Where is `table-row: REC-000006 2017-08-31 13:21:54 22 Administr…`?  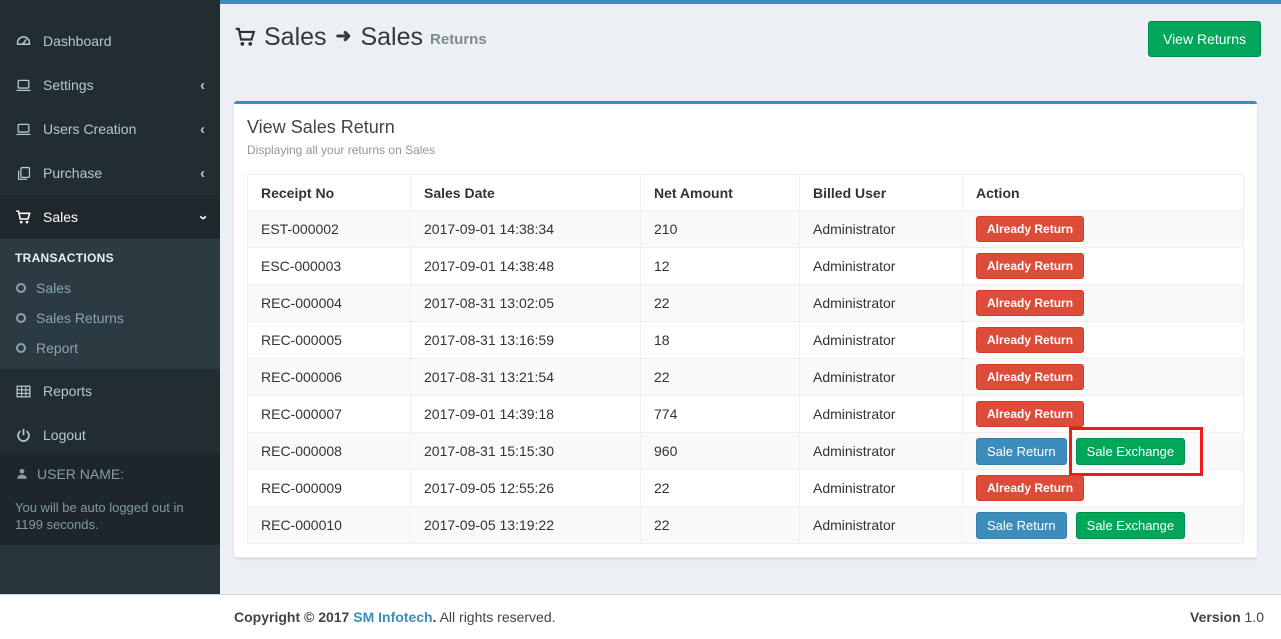 table-row: REC-000006 2017-08-31 13:21:54 22 Administr… is located at coordinates (745, 377).